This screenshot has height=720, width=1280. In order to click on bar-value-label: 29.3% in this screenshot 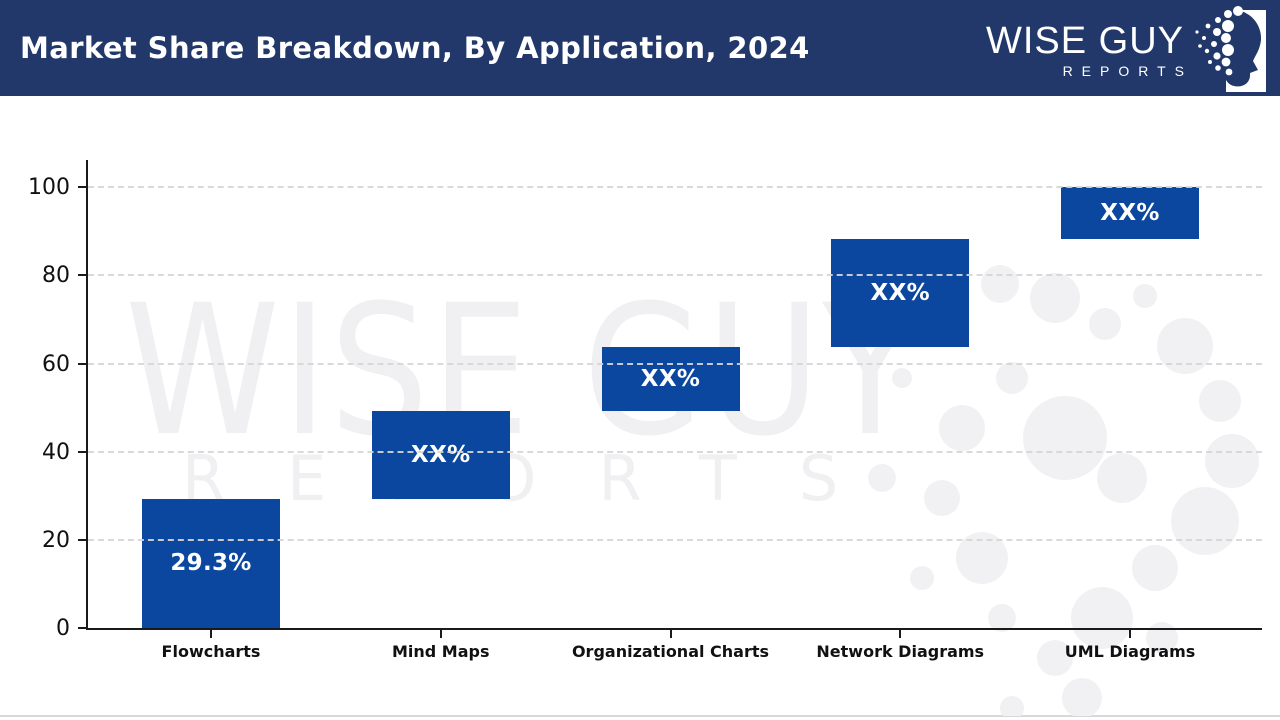, I will do `click(211, 563)`.